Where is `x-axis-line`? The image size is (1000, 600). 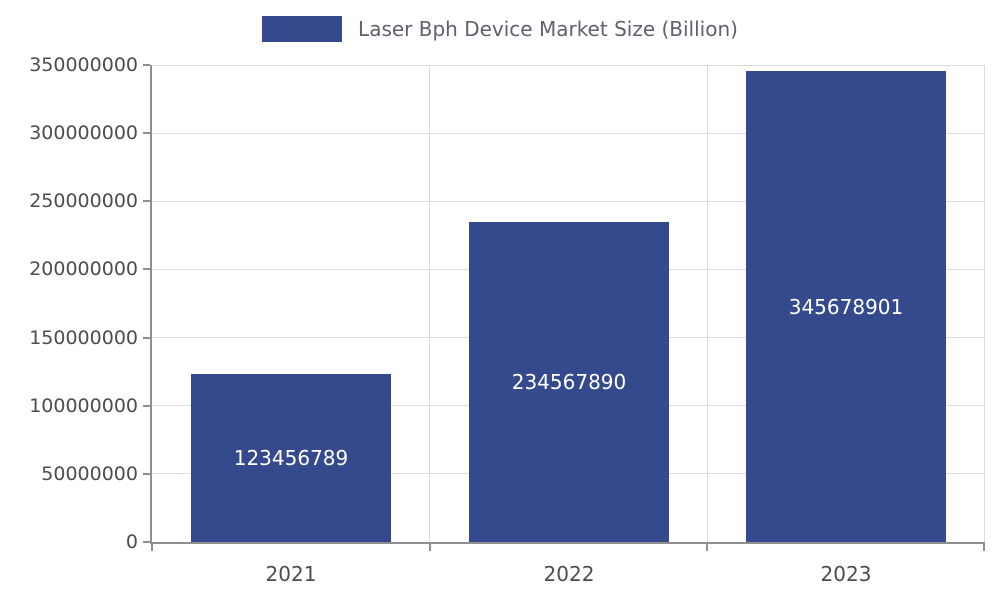 x-axis-line is located at coordinates (567, 543).